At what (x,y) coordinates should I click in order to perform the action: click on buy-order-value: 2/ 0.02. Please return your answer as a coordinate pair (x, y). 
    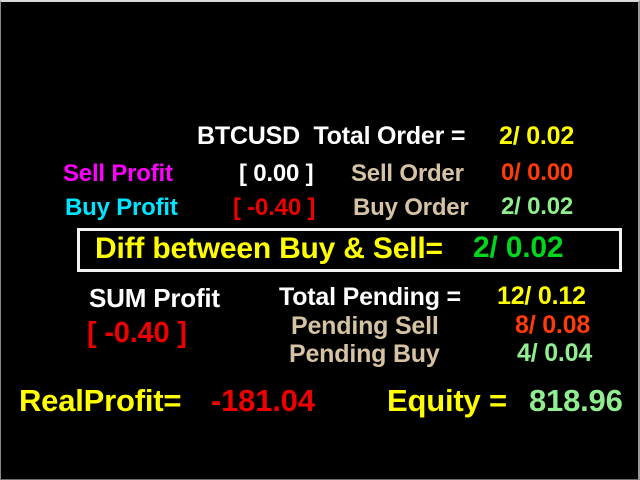
    Looking at the image, I should click on (537, 206).